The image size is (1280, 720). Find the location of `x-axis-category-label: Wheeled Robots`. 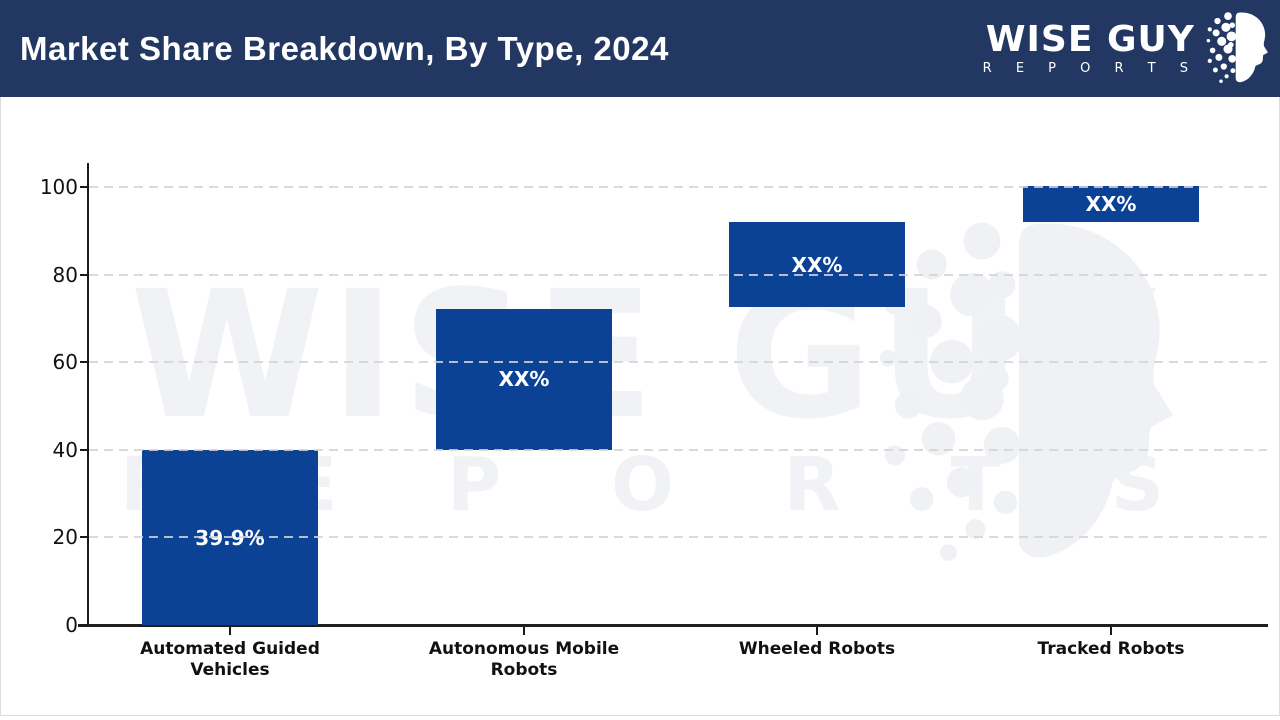

x-axis-category-label: Wheeled Robots is located at coordinates (817, 649).